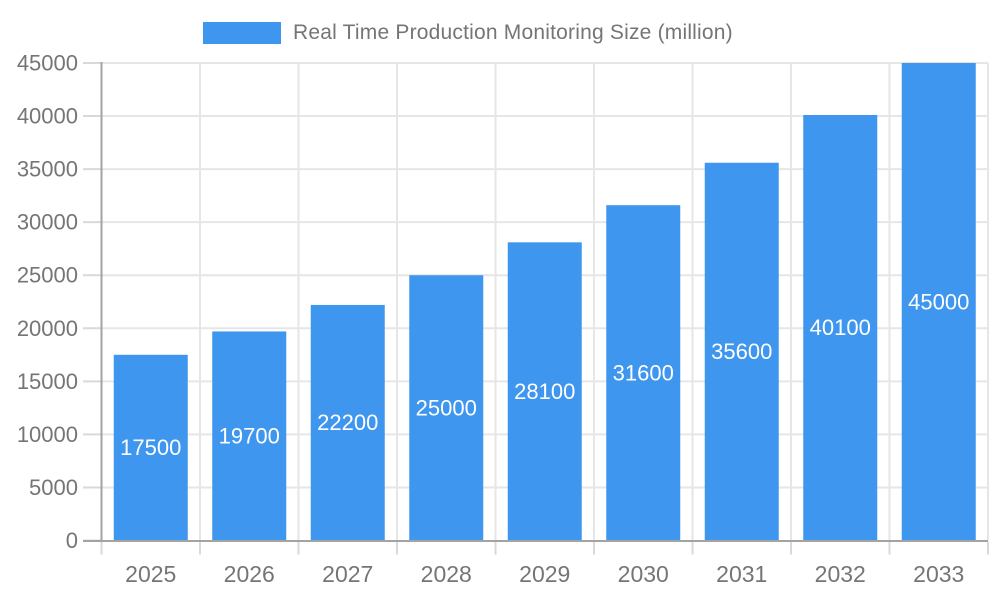 The height and width of the screenshot is (600, 1000). What do you see at coordinates (741, 574) in the screenshot?
I see `x-tick-label: 2031` at bounding box center [741, 574].